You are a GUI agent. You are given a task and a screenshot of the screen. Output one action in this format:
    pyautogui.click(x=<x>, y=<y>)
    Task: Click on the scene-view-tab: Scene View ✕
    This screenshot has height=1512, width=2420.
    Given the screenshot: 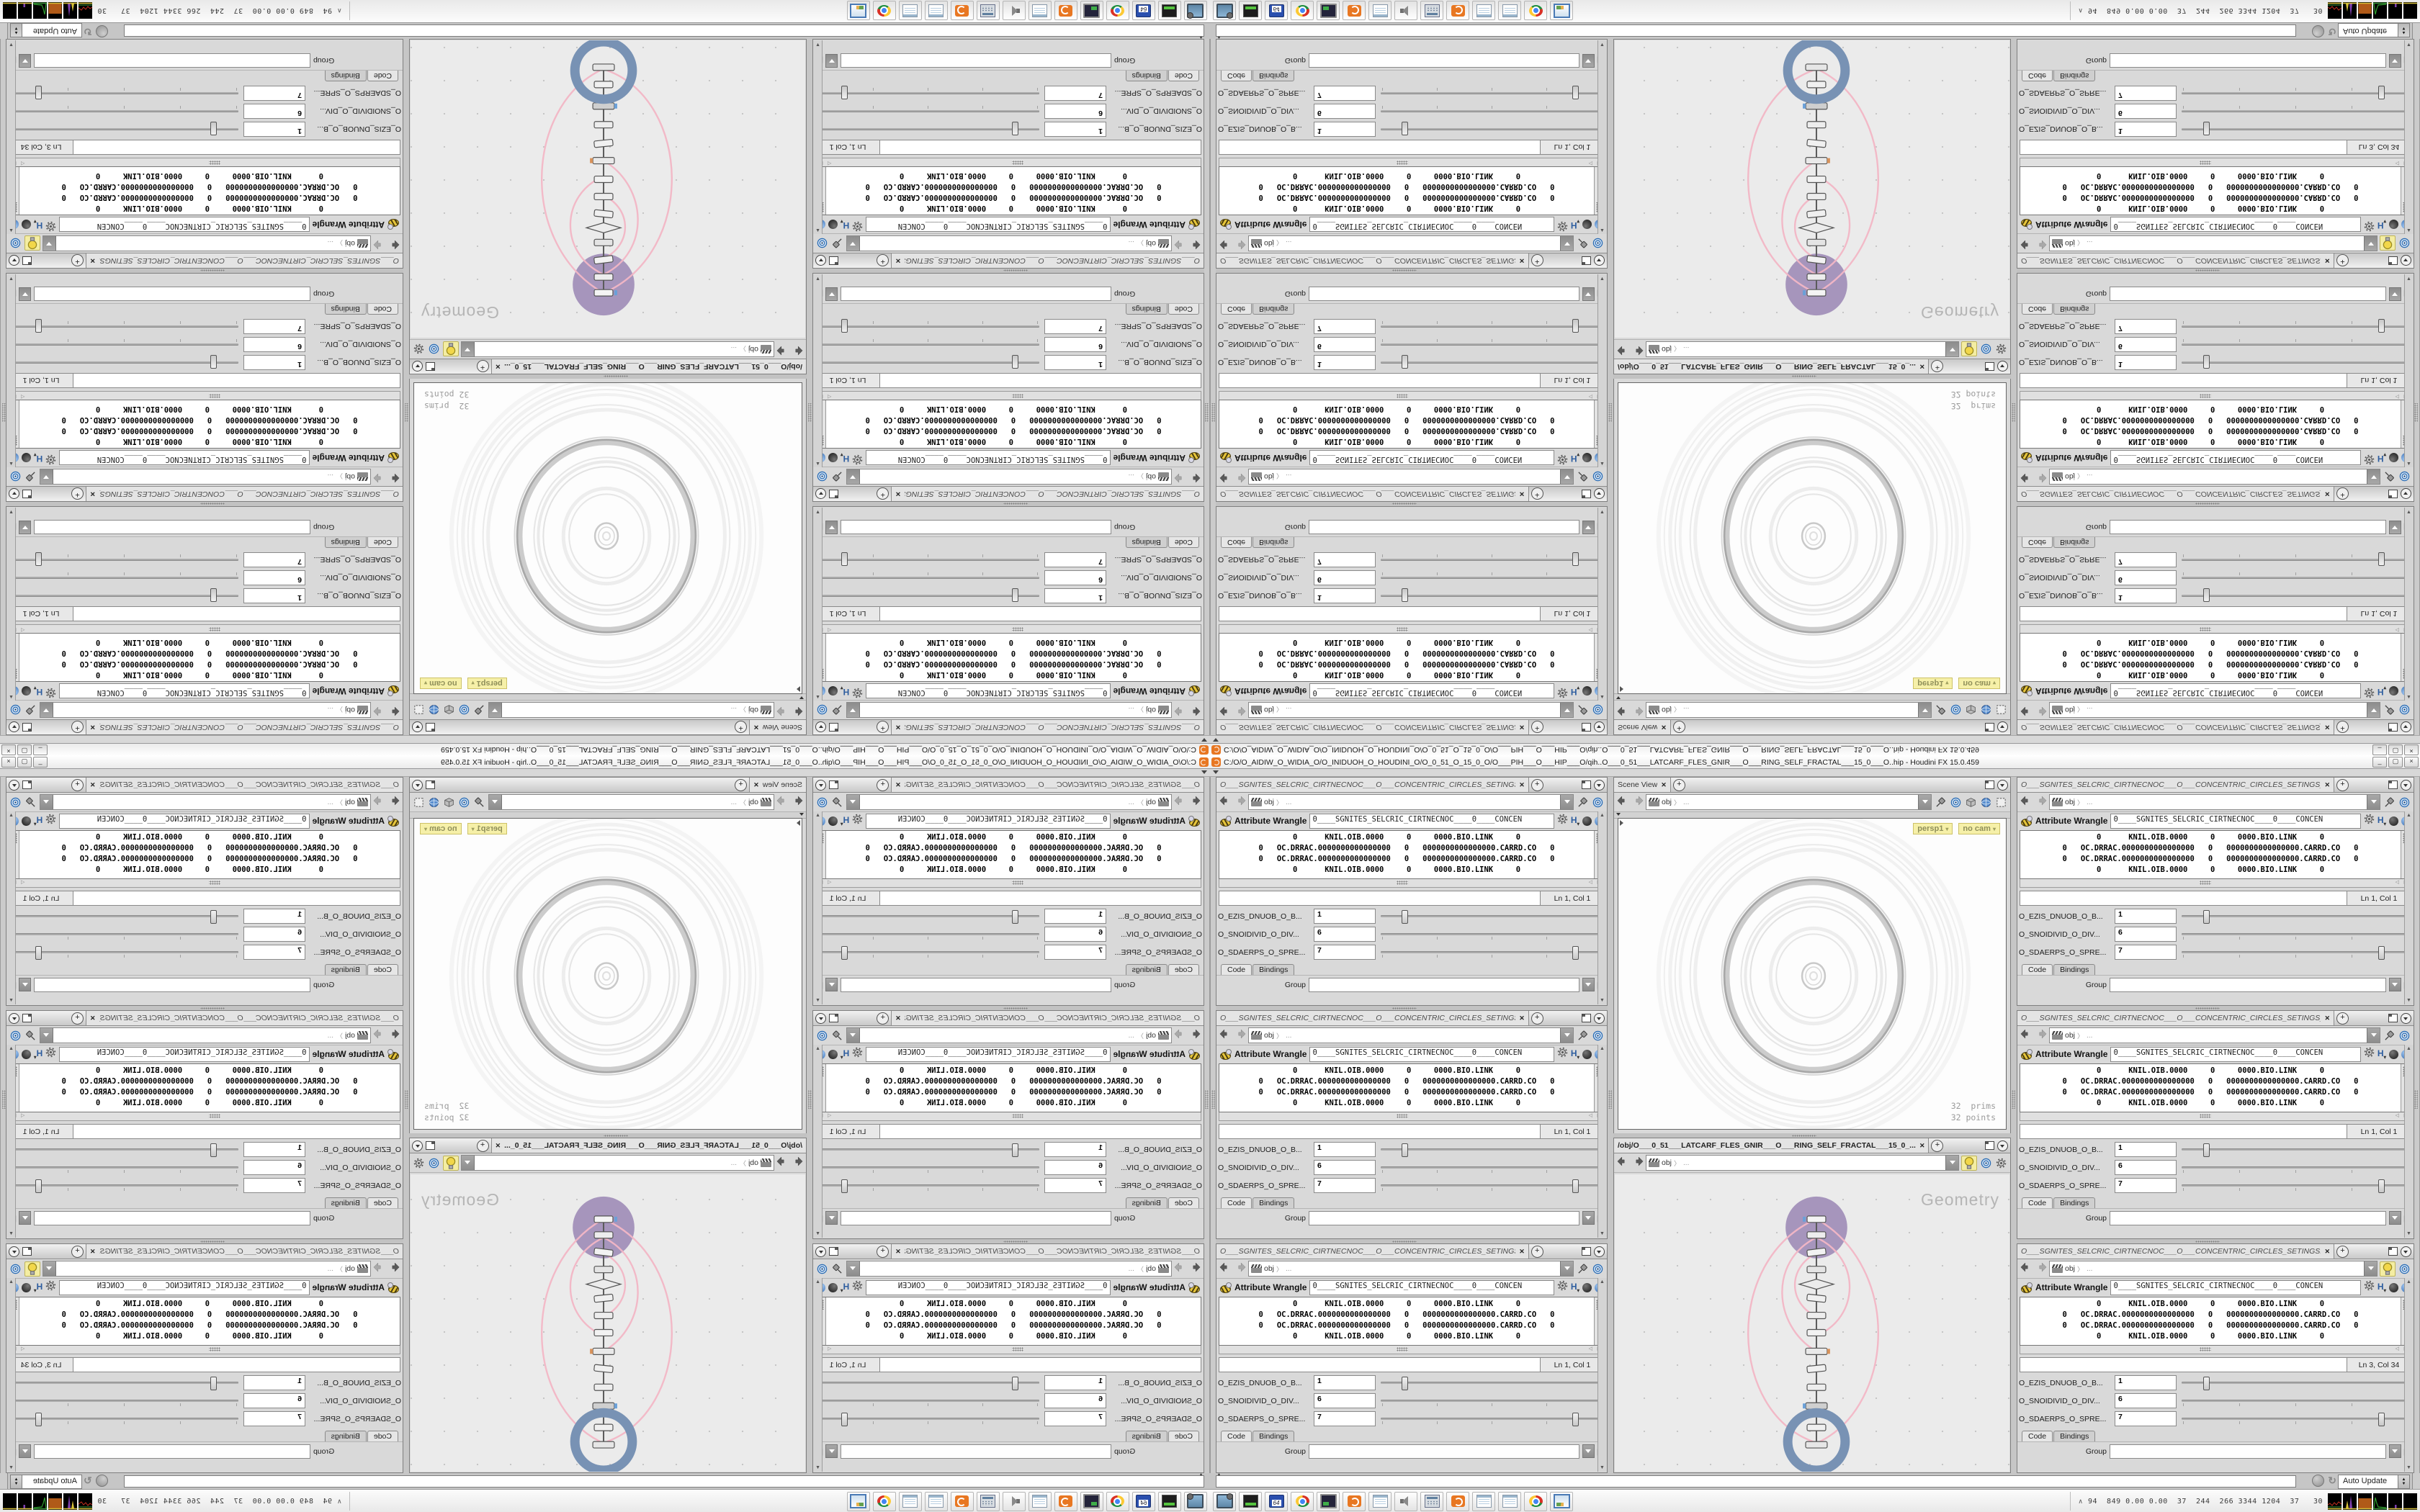 What is the action you would take?
    pyautogui.click(x=1642, y=727)
    